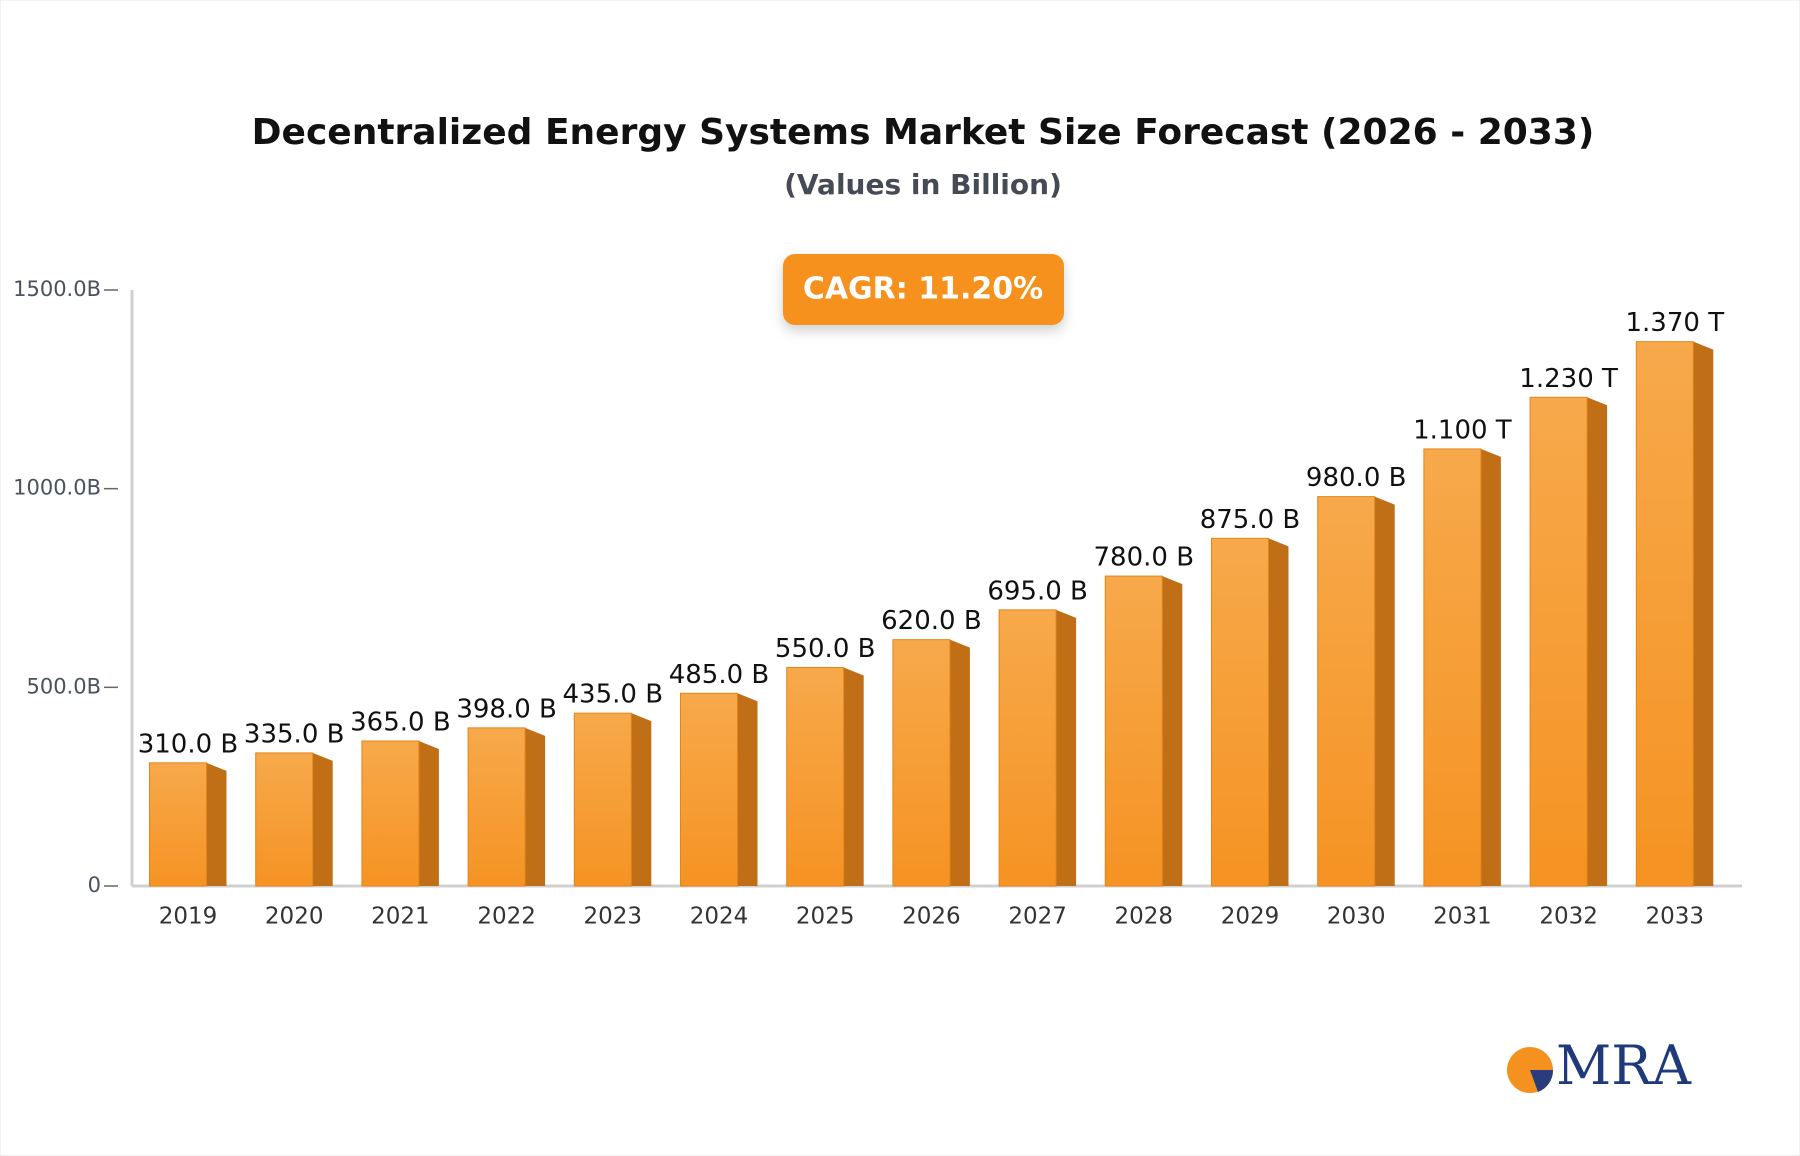  I want to click on y-tick-label: 0, so click(94, 885).